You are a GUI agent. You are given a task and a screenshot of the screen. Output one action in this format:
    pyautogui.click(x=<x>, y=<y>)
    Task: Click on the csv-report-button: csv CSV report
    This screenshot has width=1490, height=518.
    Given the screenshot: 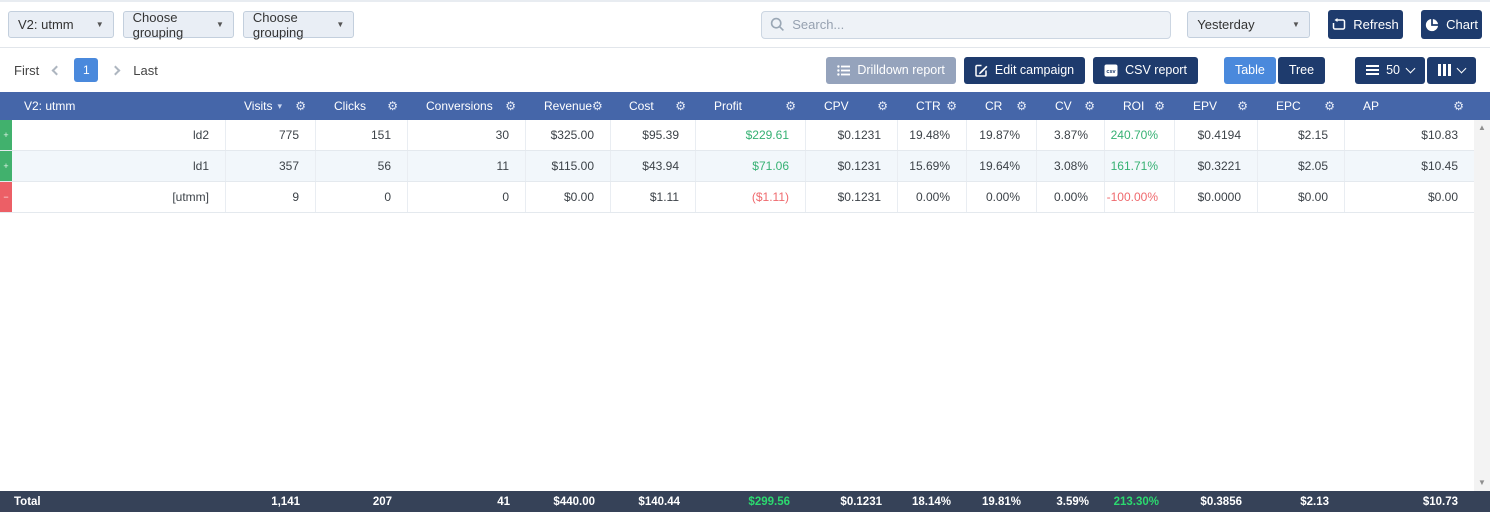 What is the action you would take?
    pyautogui.click(x=1145, y=70)
    